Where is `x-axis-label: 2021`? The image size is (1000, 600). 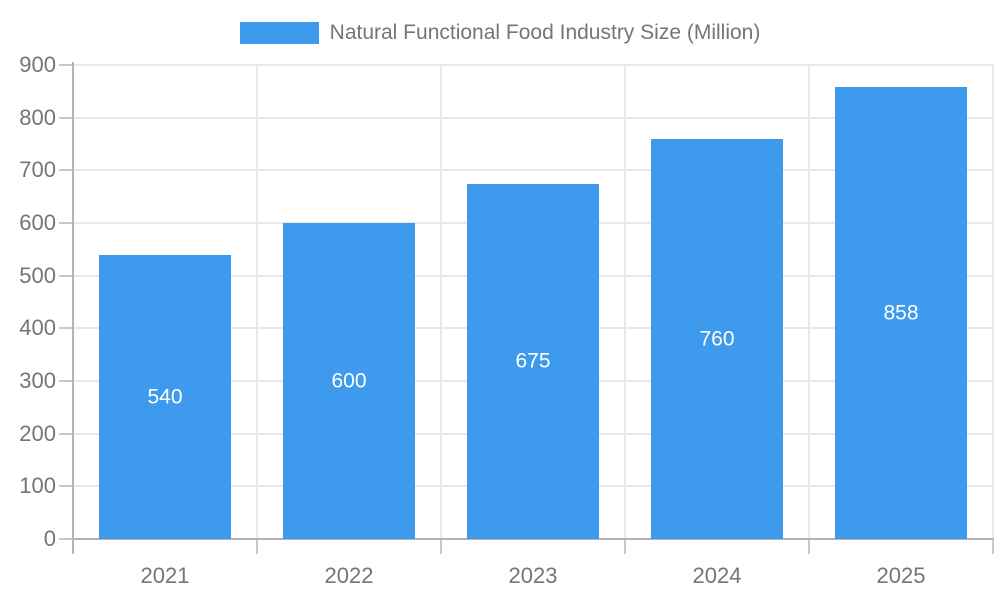 x-axis-label: 2021 is located at coordinates (165, 575).